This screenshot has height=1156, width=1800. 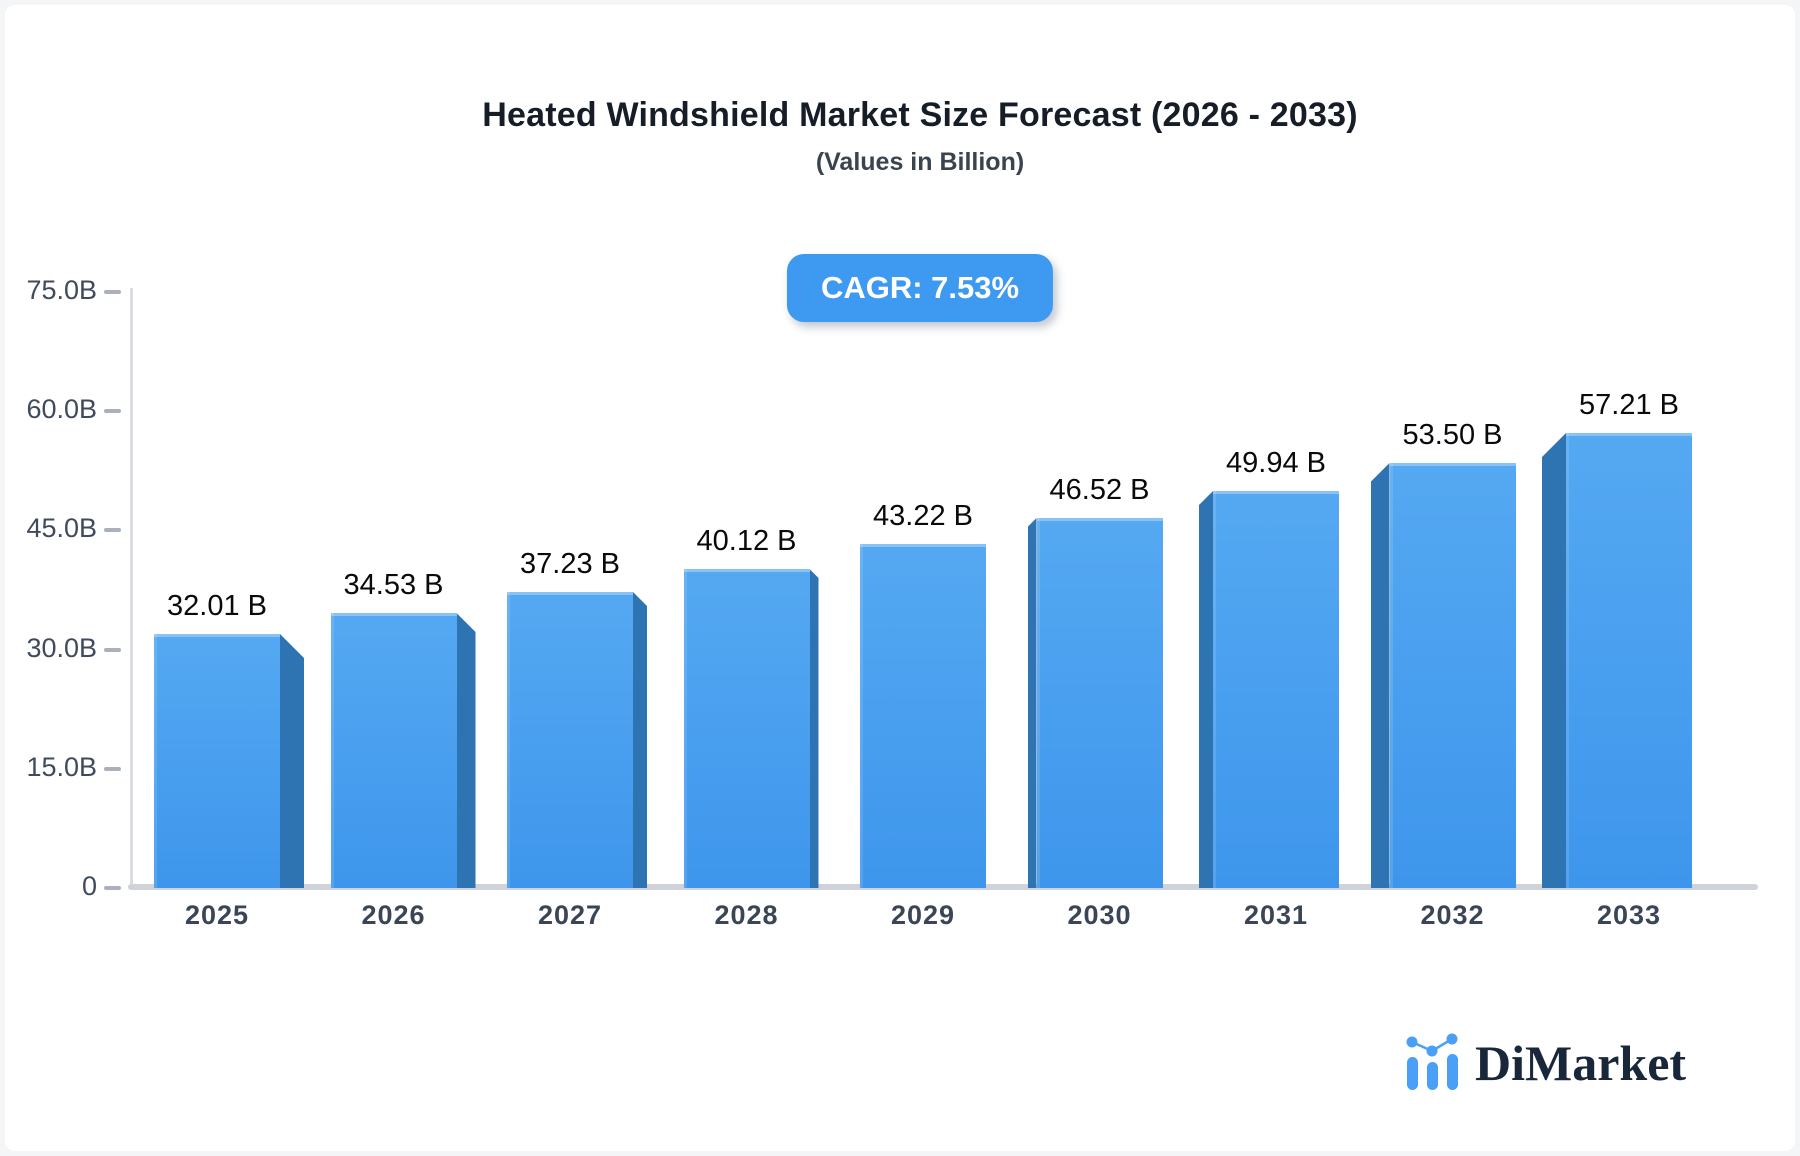 I want to click on x-axis-label-2026: 2026, so click(x=393, y=915).